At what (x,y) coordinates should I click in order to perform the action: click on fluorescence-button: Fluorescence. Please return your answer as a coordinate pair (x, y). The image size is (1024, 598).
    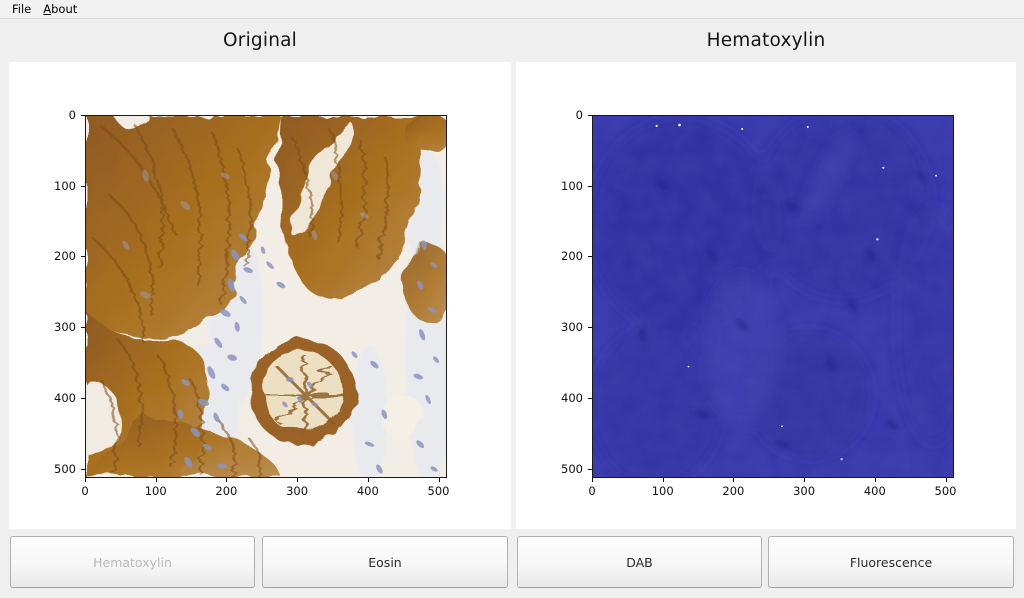
    Looking at the image, I should click on (891, 562).